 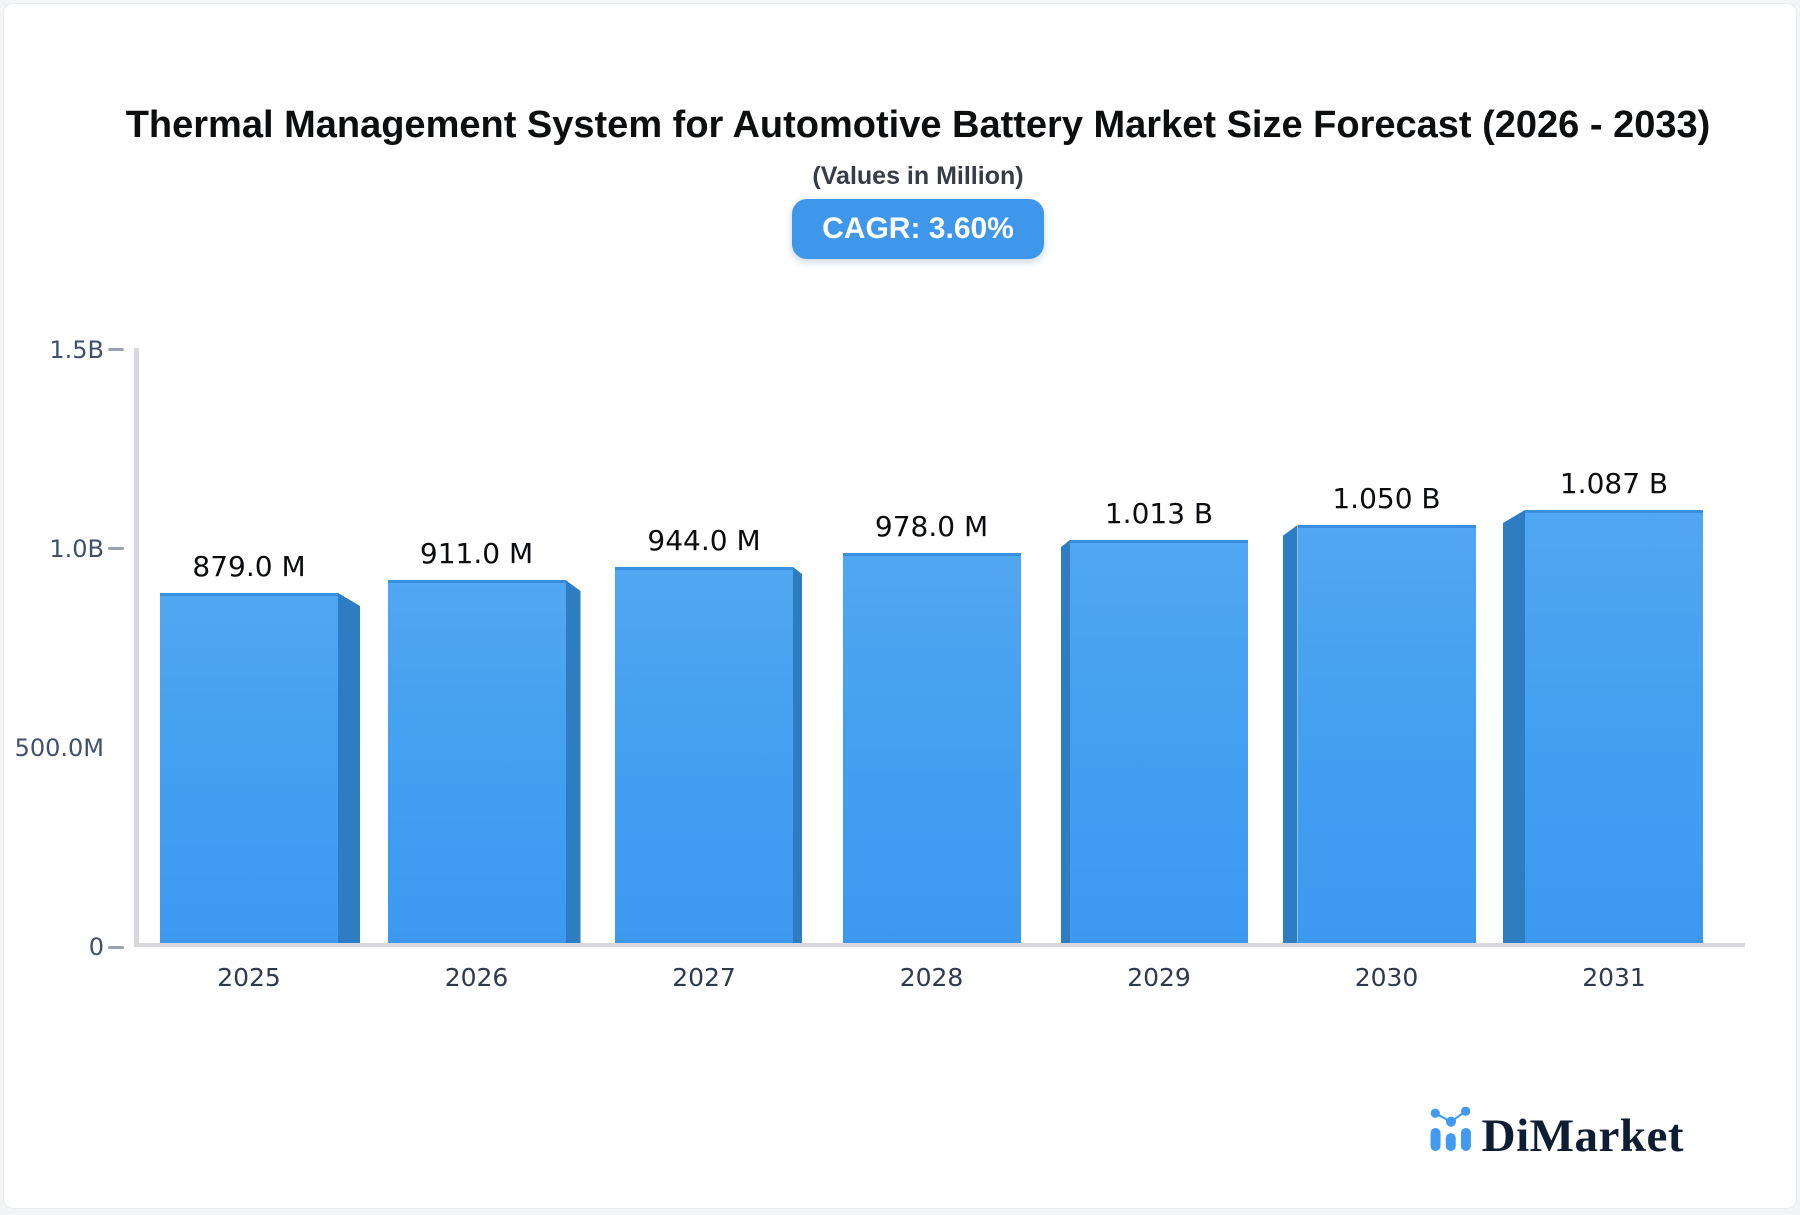 I want to click on bar-2025, so click(x=249, y=768).